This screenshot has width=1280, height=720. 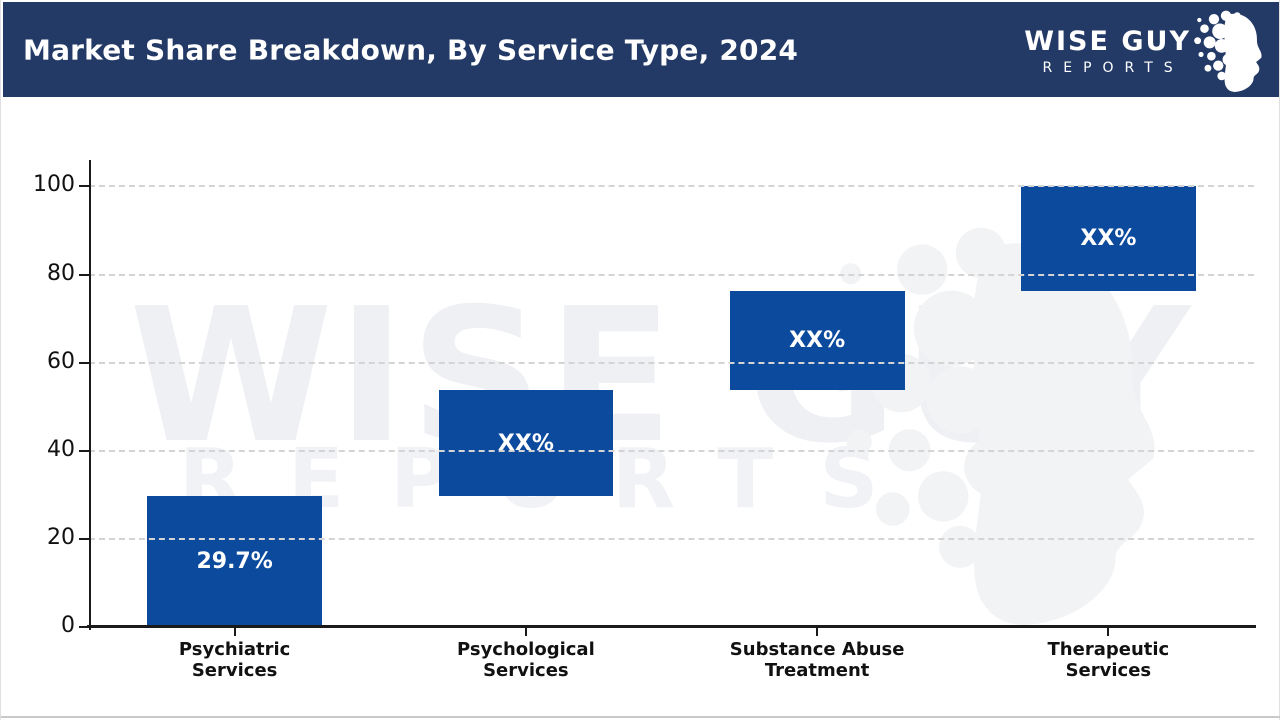 What do you see at coordinates (54, 185) in the screenshot?
I see `y-tick-label: 100` at bounding box center [54, 185].